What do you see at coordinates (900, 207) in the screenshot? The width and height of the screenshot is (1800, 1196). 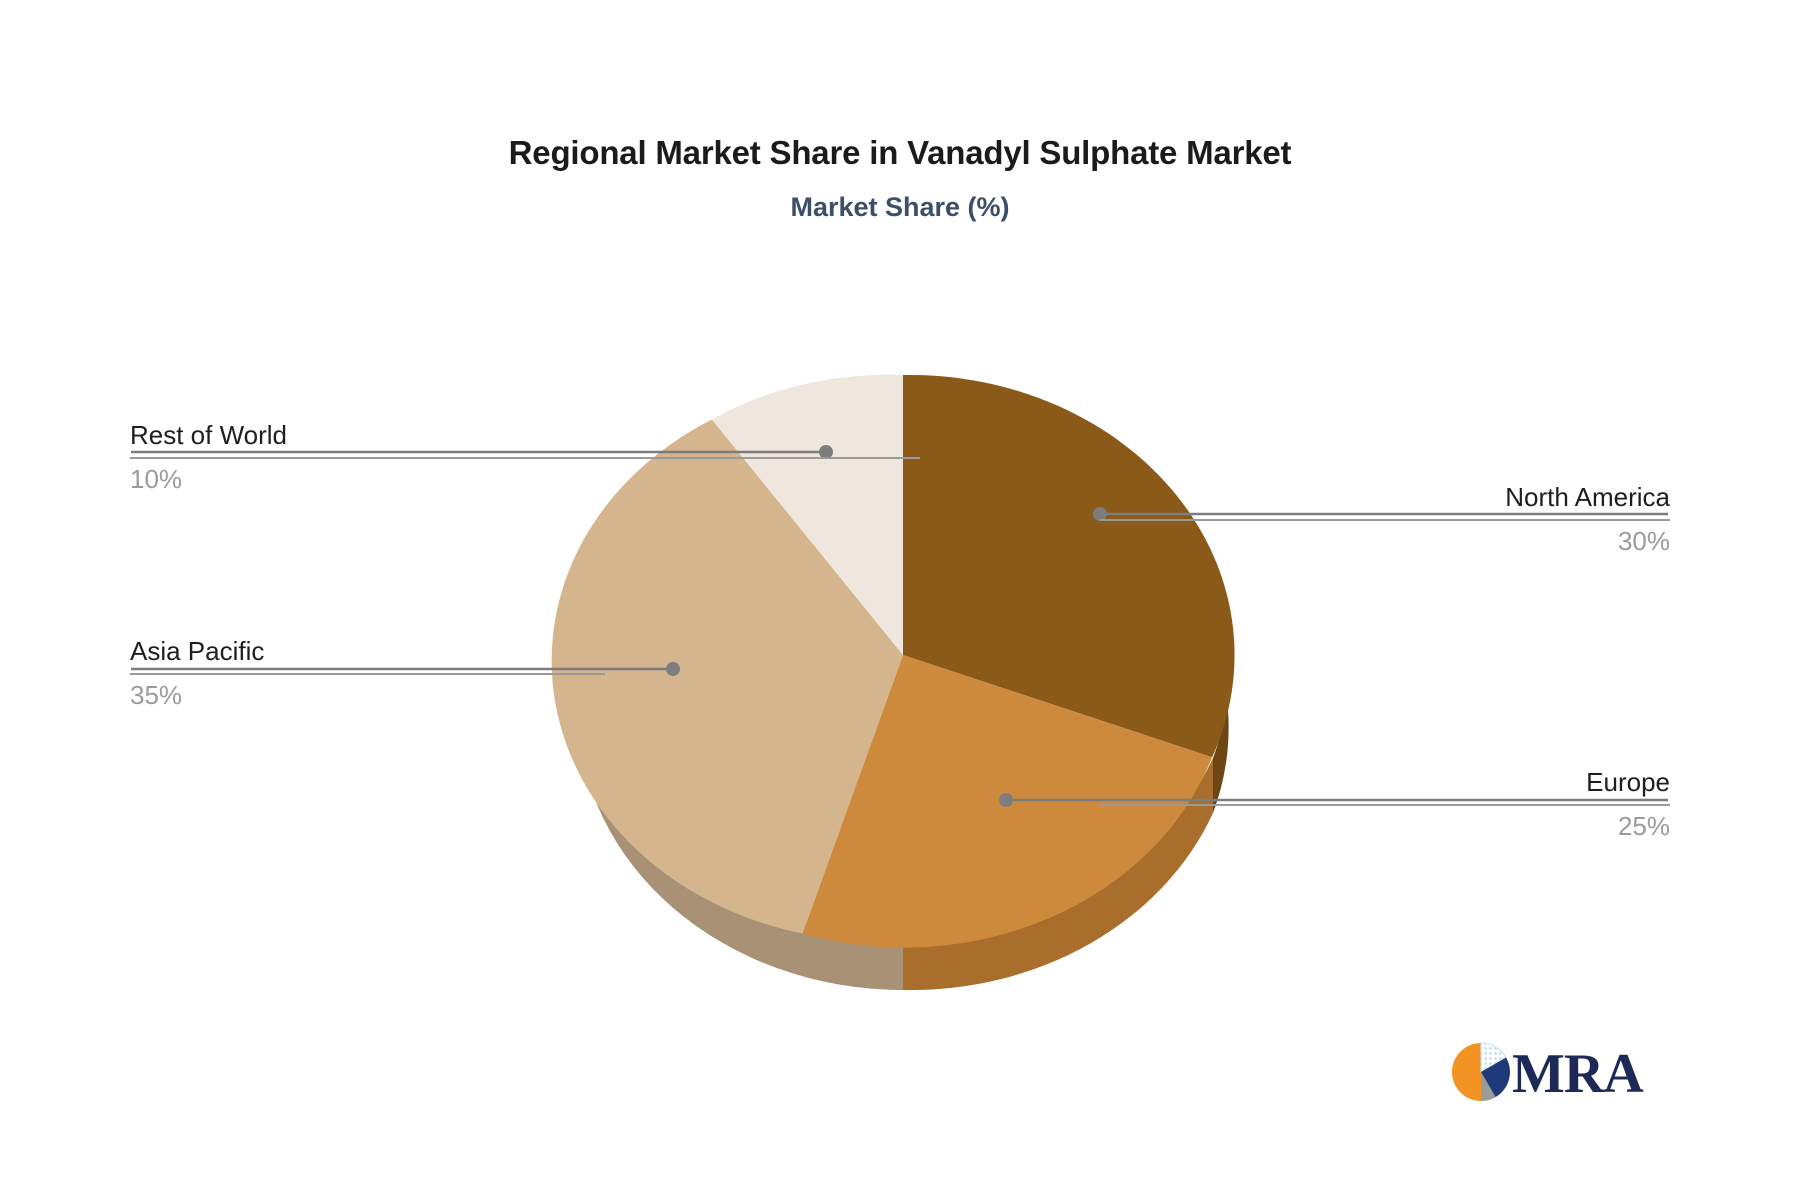 I see `chart-subtitle: Market Share (%)` at bounding box center [900, 207].